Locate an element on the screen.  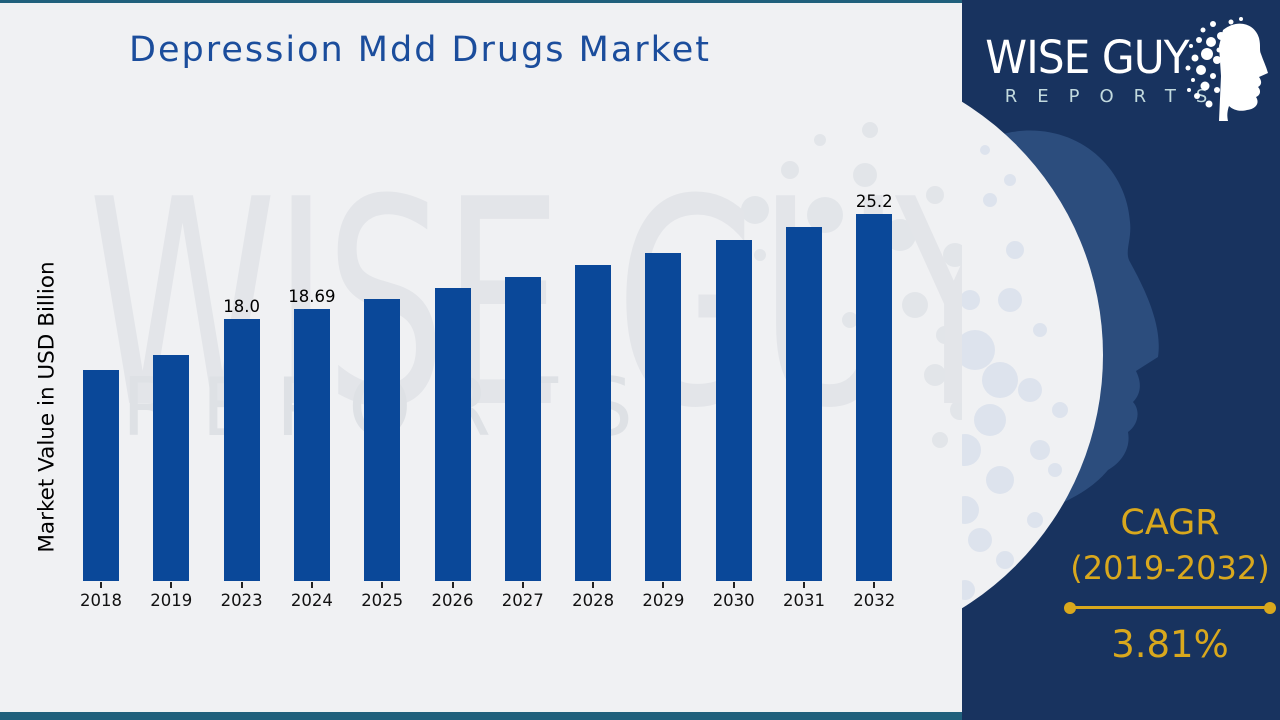
y-axis-label: Market Value in USD Billion is located at coordinates (47, 407).